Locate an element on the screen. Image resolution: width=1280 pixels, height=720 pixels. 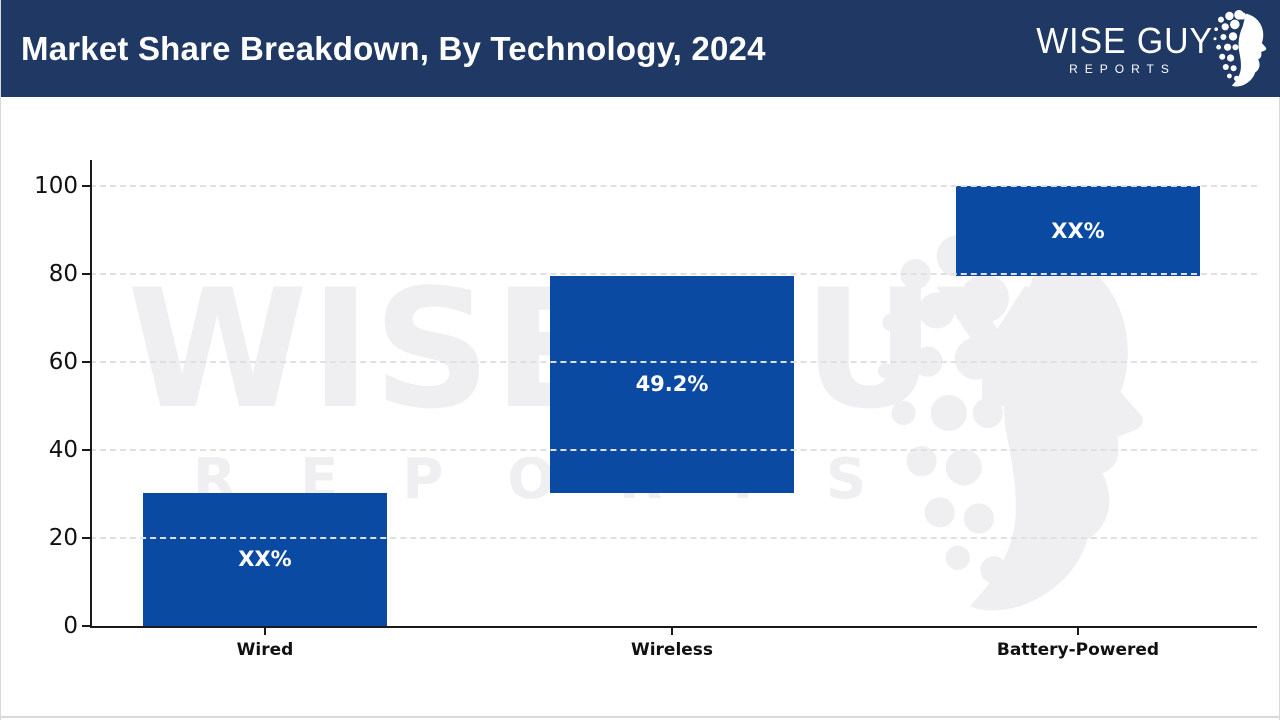
bottom-border is located at coordinates (640, 717).